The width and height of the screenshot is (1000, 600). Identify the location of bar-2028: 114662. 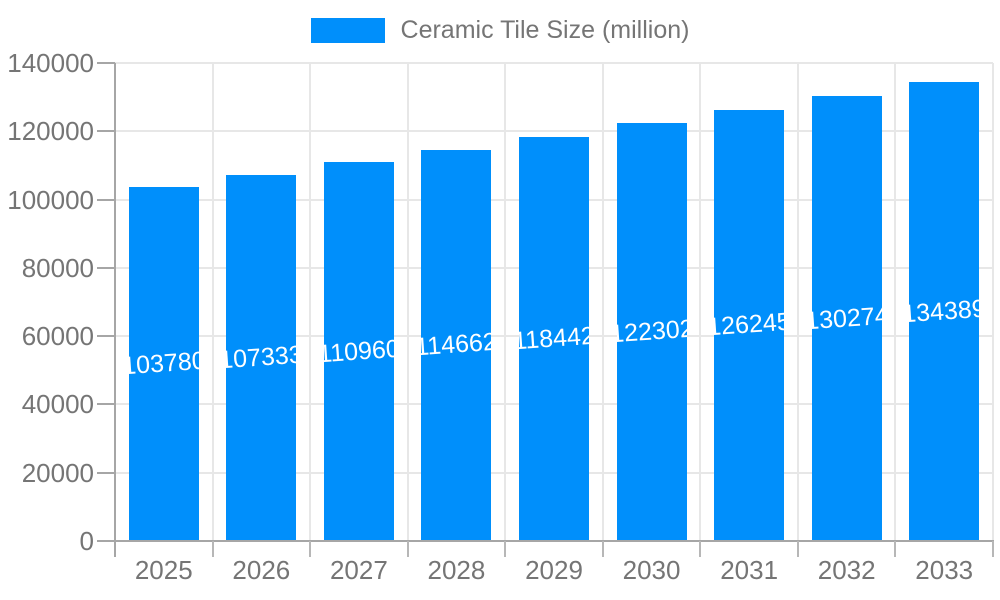
(456, 345).